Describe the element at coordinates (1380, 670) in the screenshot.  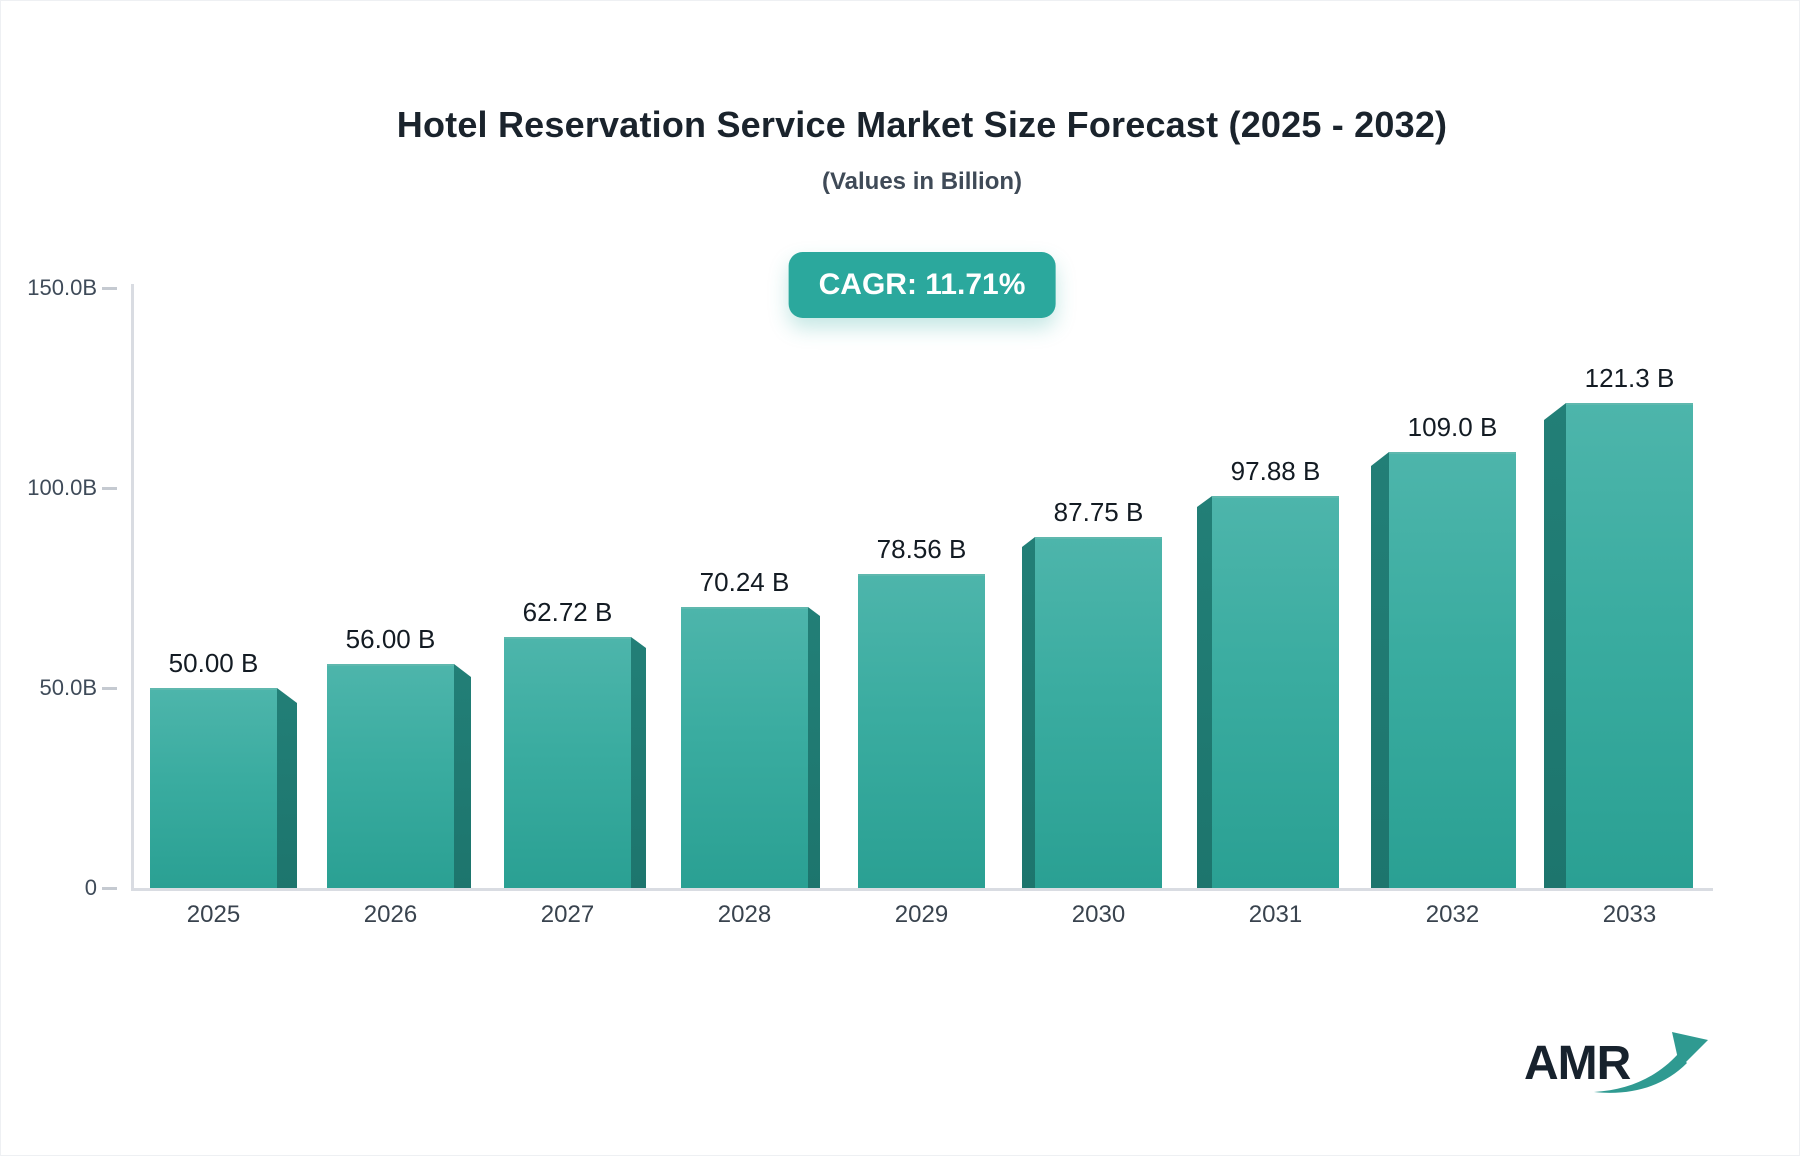
I see `bar-side-2032` at that location.